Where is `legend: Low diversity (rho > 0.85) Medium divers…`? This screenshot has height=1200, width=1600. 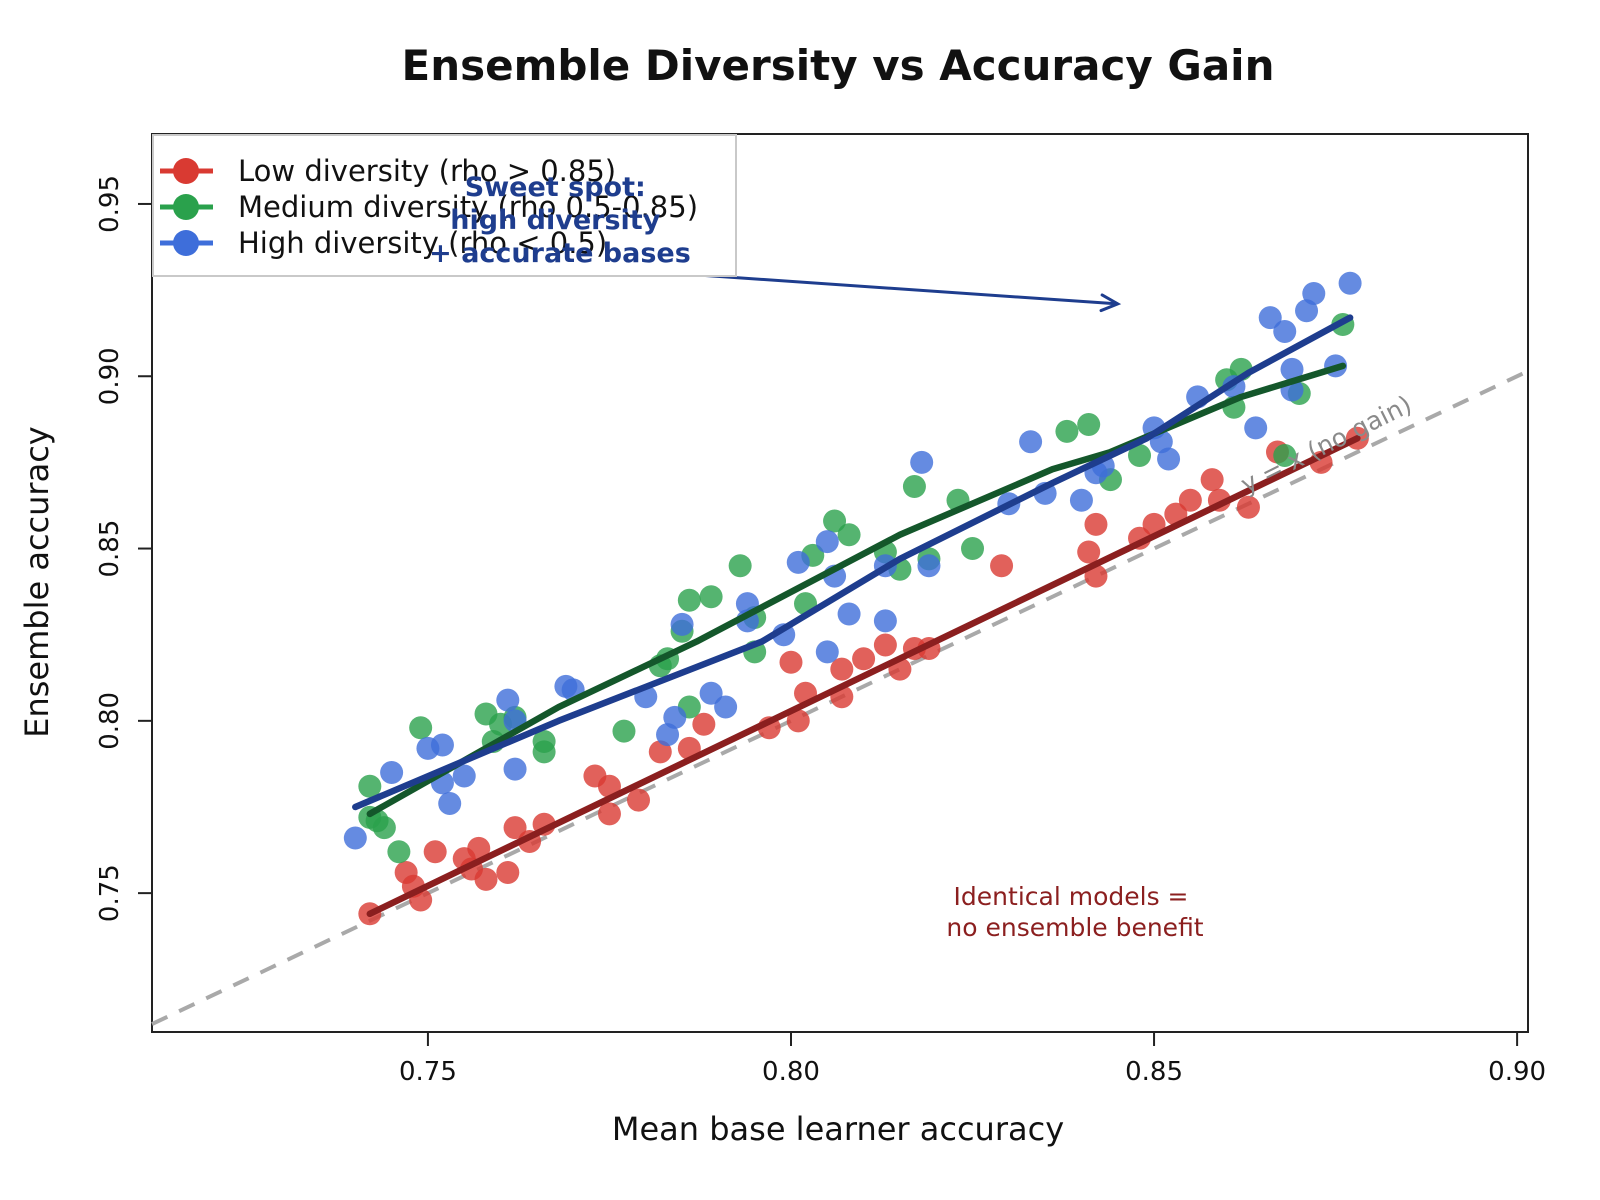
legend: Low diversity (rho > 0.85) Medium divers… is located at coordinates (444, 205).